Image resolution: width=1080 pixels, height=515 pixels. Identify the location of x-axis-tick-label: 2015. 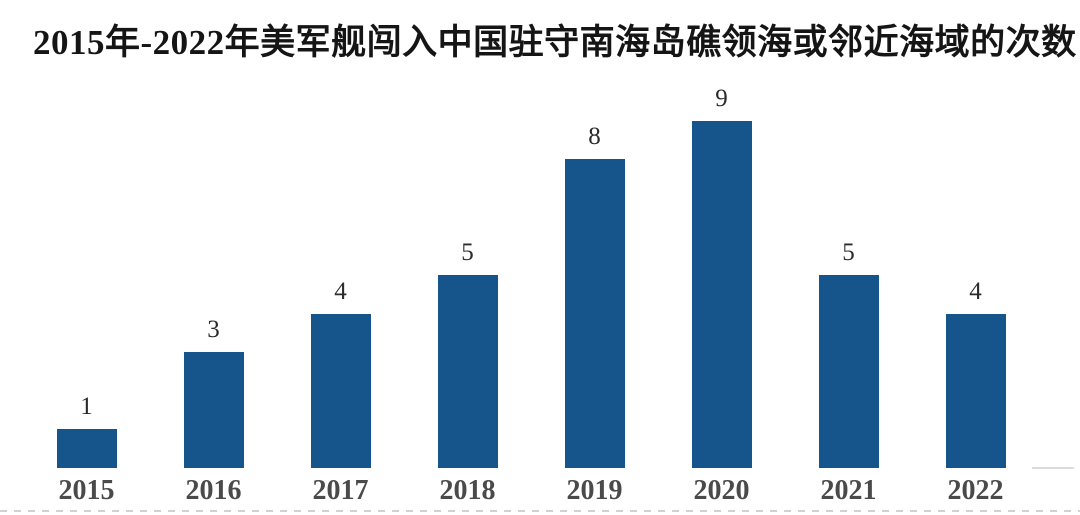
(86, 490).